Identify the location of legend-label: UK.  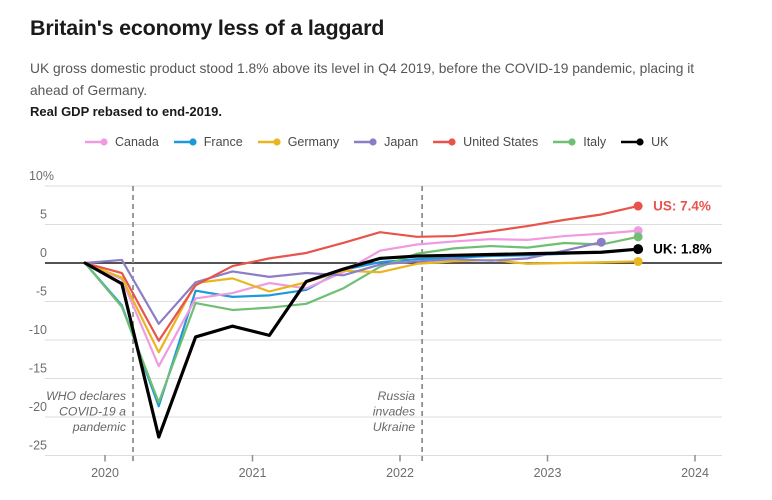
(660, 142).